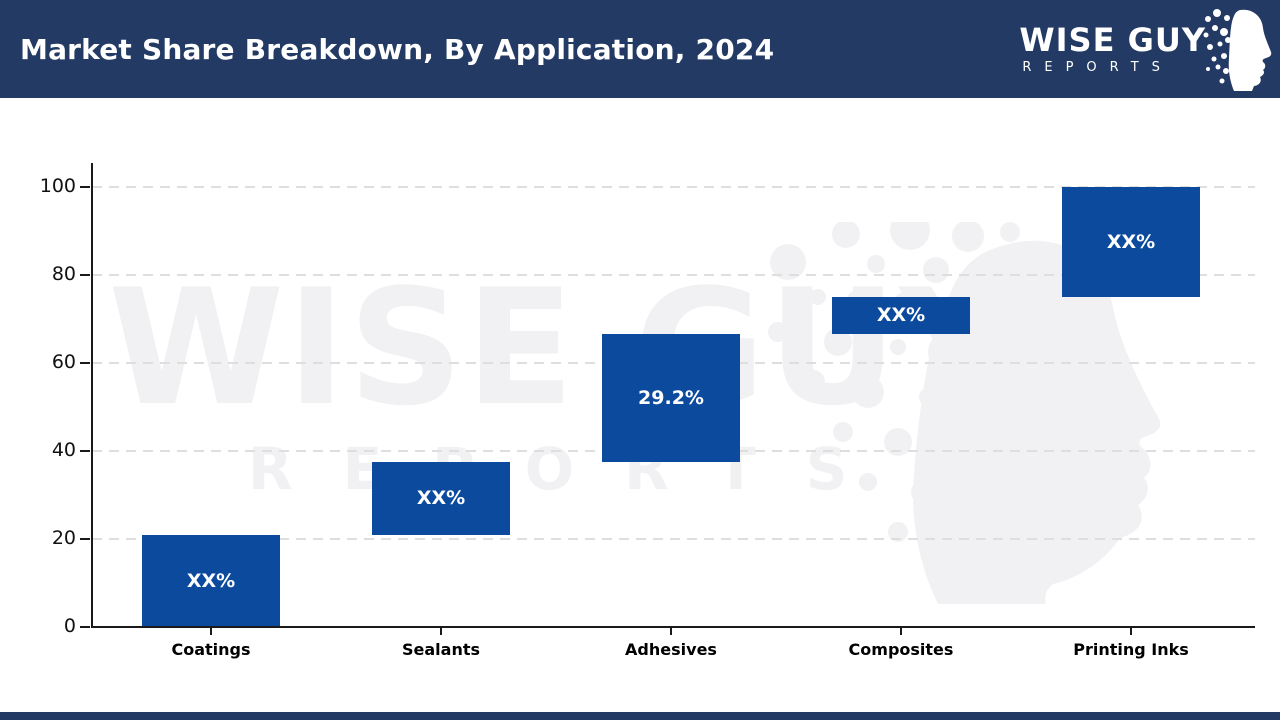 This screenshot has height=720, width=1280. Describe the element at coordinates (57, 186) in the screenshot. I see `y-tick-label-100: 100` at that location.